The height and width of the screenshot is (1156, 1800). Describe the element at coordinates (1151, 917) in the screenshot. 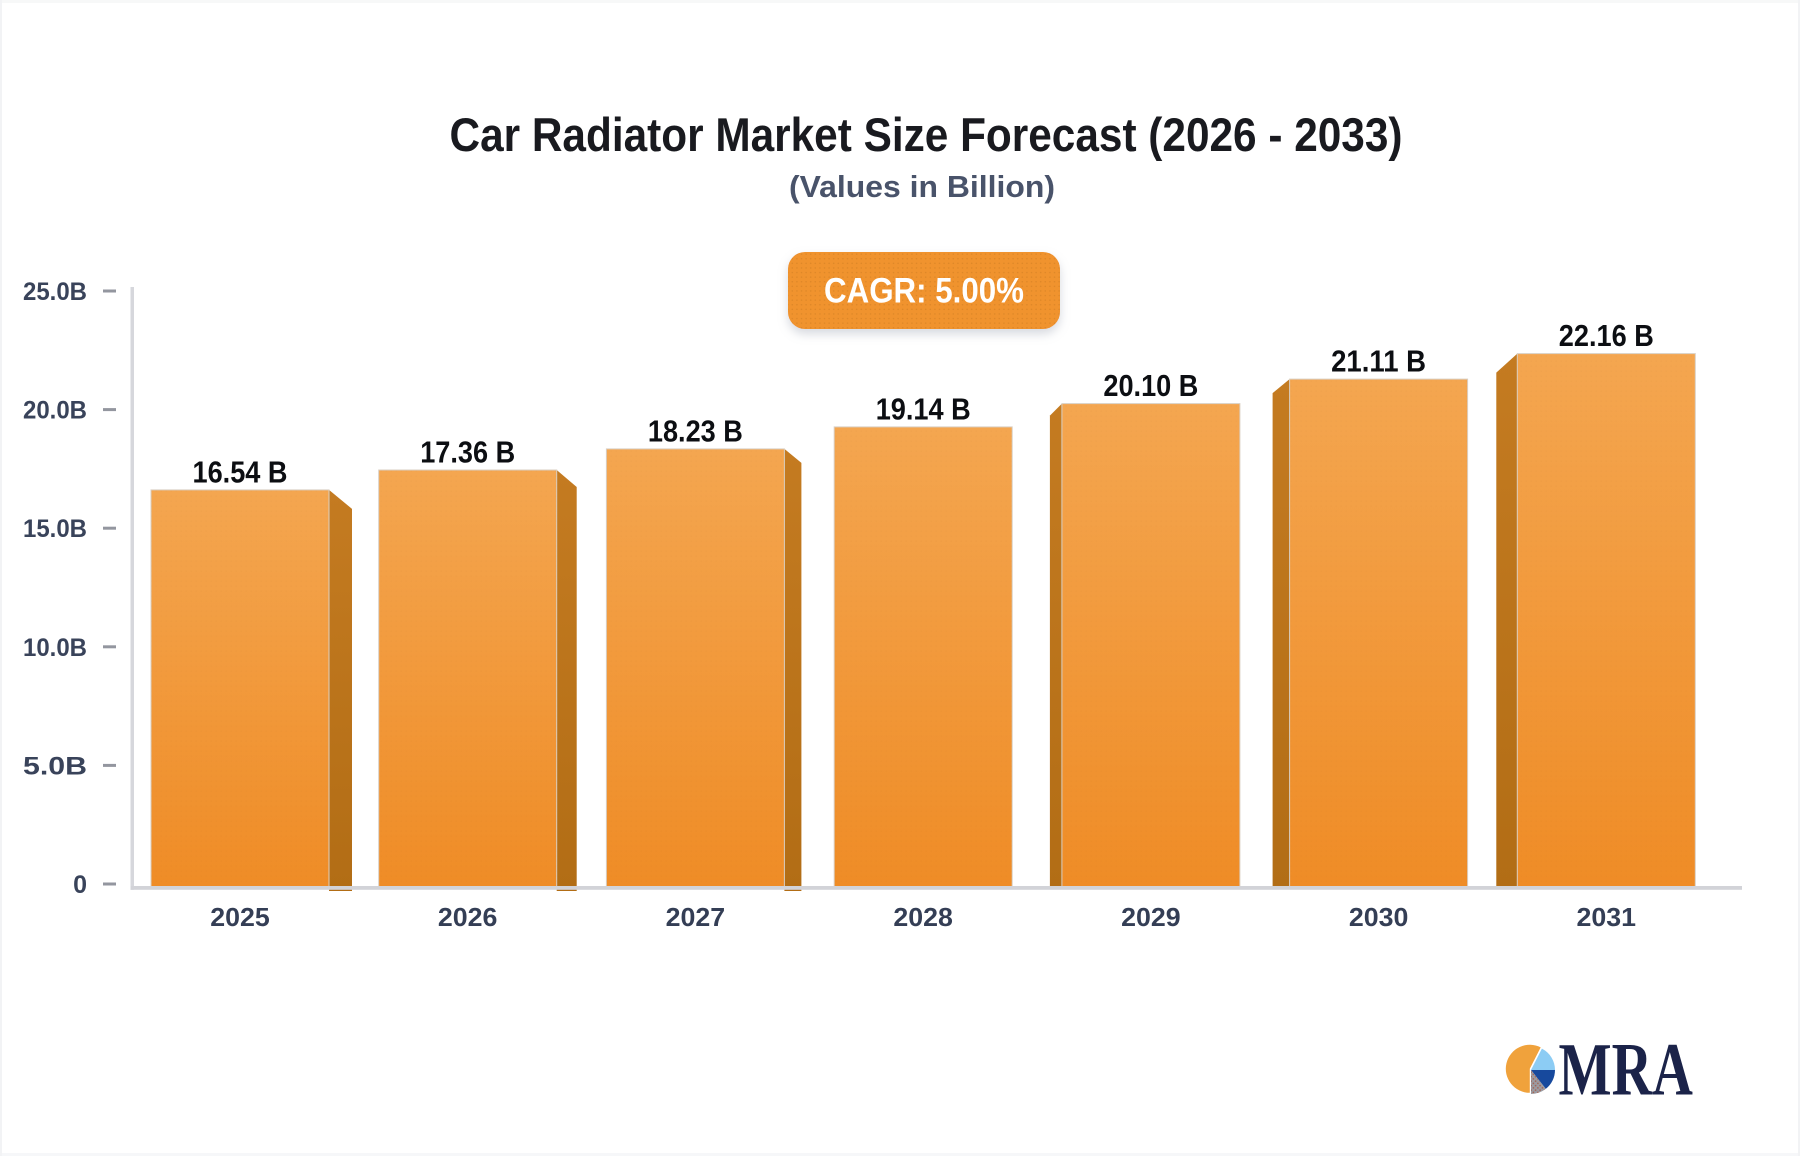

I see `svg-text: 2029` at that location.